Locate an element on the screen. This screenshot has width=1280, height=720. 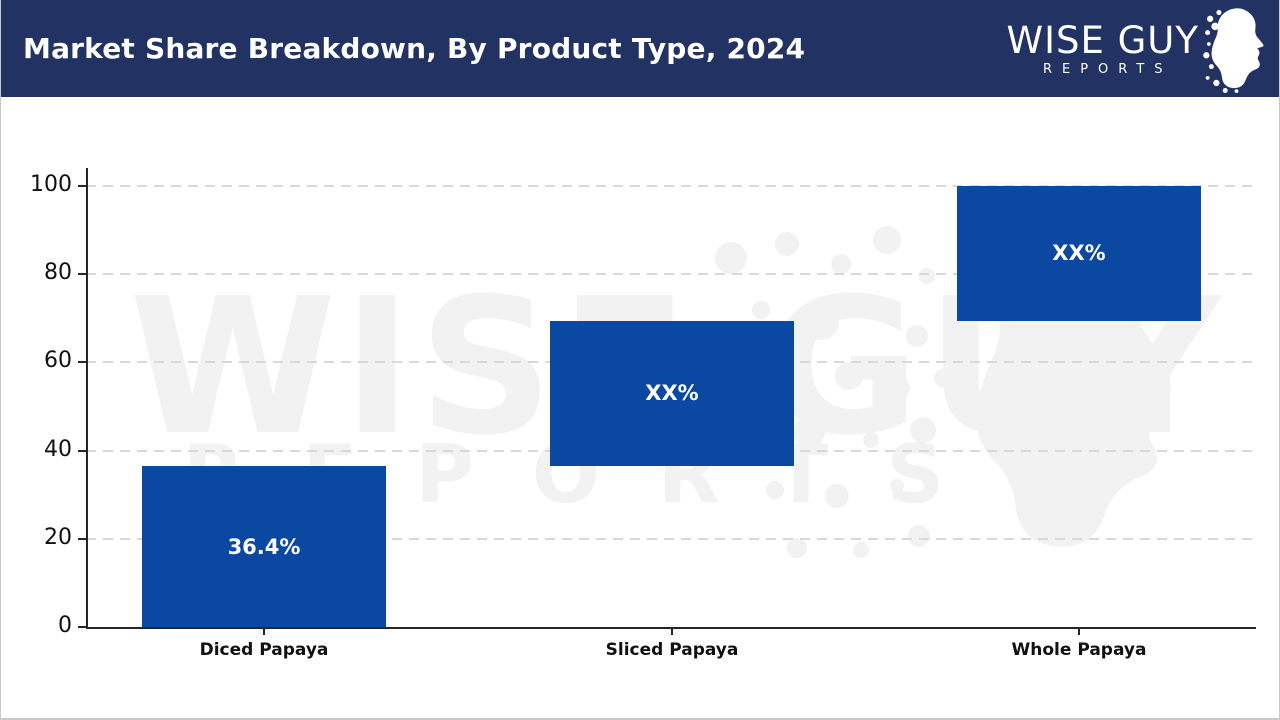
y-axis-line is located at coordinates (87, 398).